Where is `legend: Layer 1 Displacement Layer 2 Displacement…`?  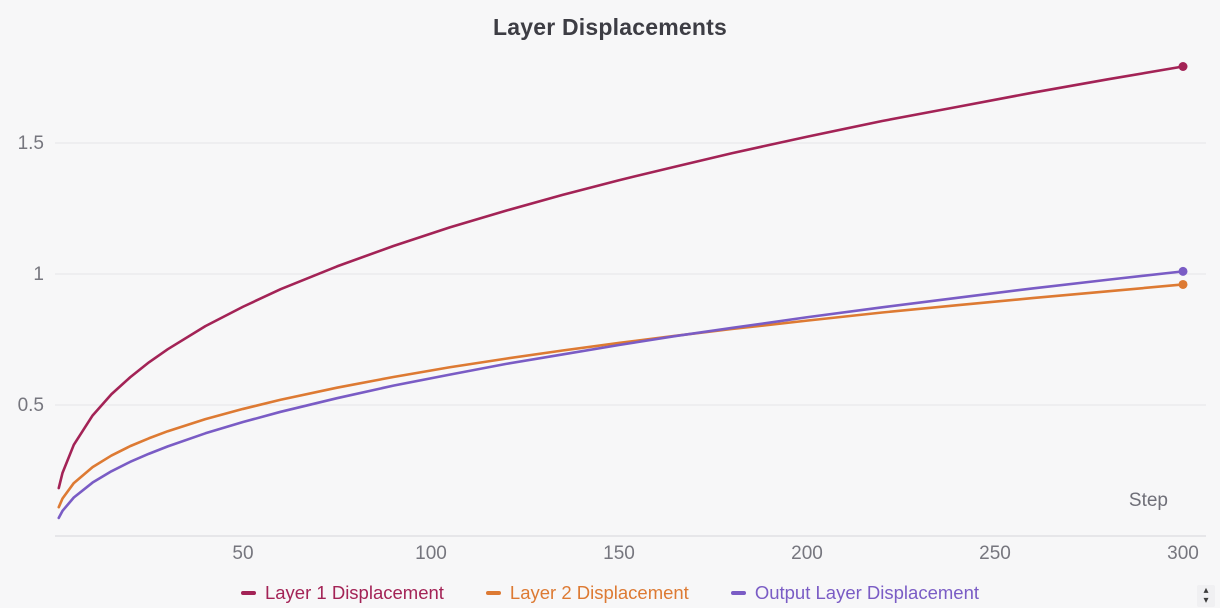 legend: Layer 1 Displacement Layer 2 Displacement… is located at coordinates (610, 593).